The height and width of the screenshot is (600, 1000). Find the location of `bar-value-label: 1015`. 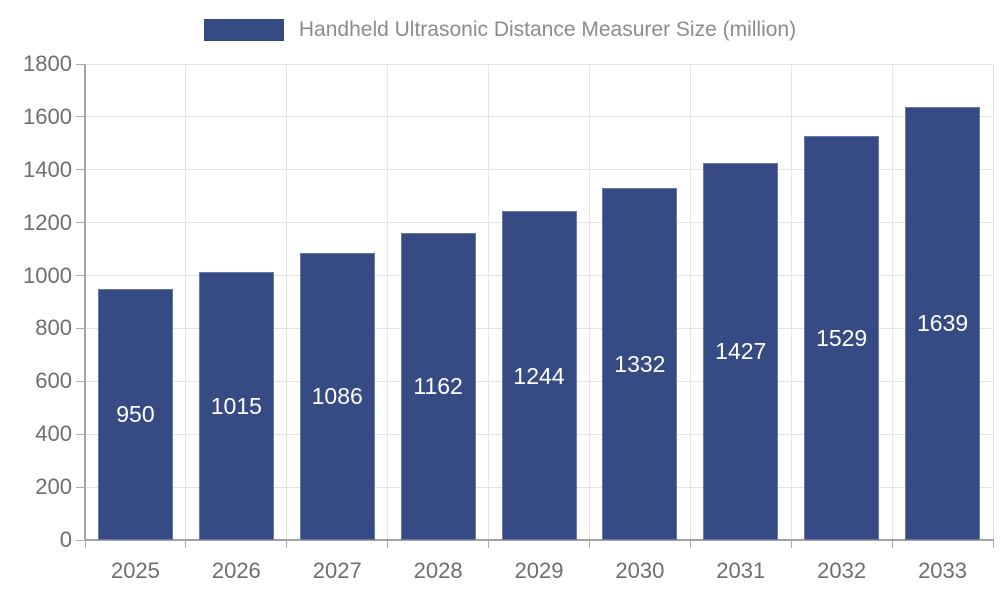

bar-value-label: 1015 is located at coordinates (236, 405).